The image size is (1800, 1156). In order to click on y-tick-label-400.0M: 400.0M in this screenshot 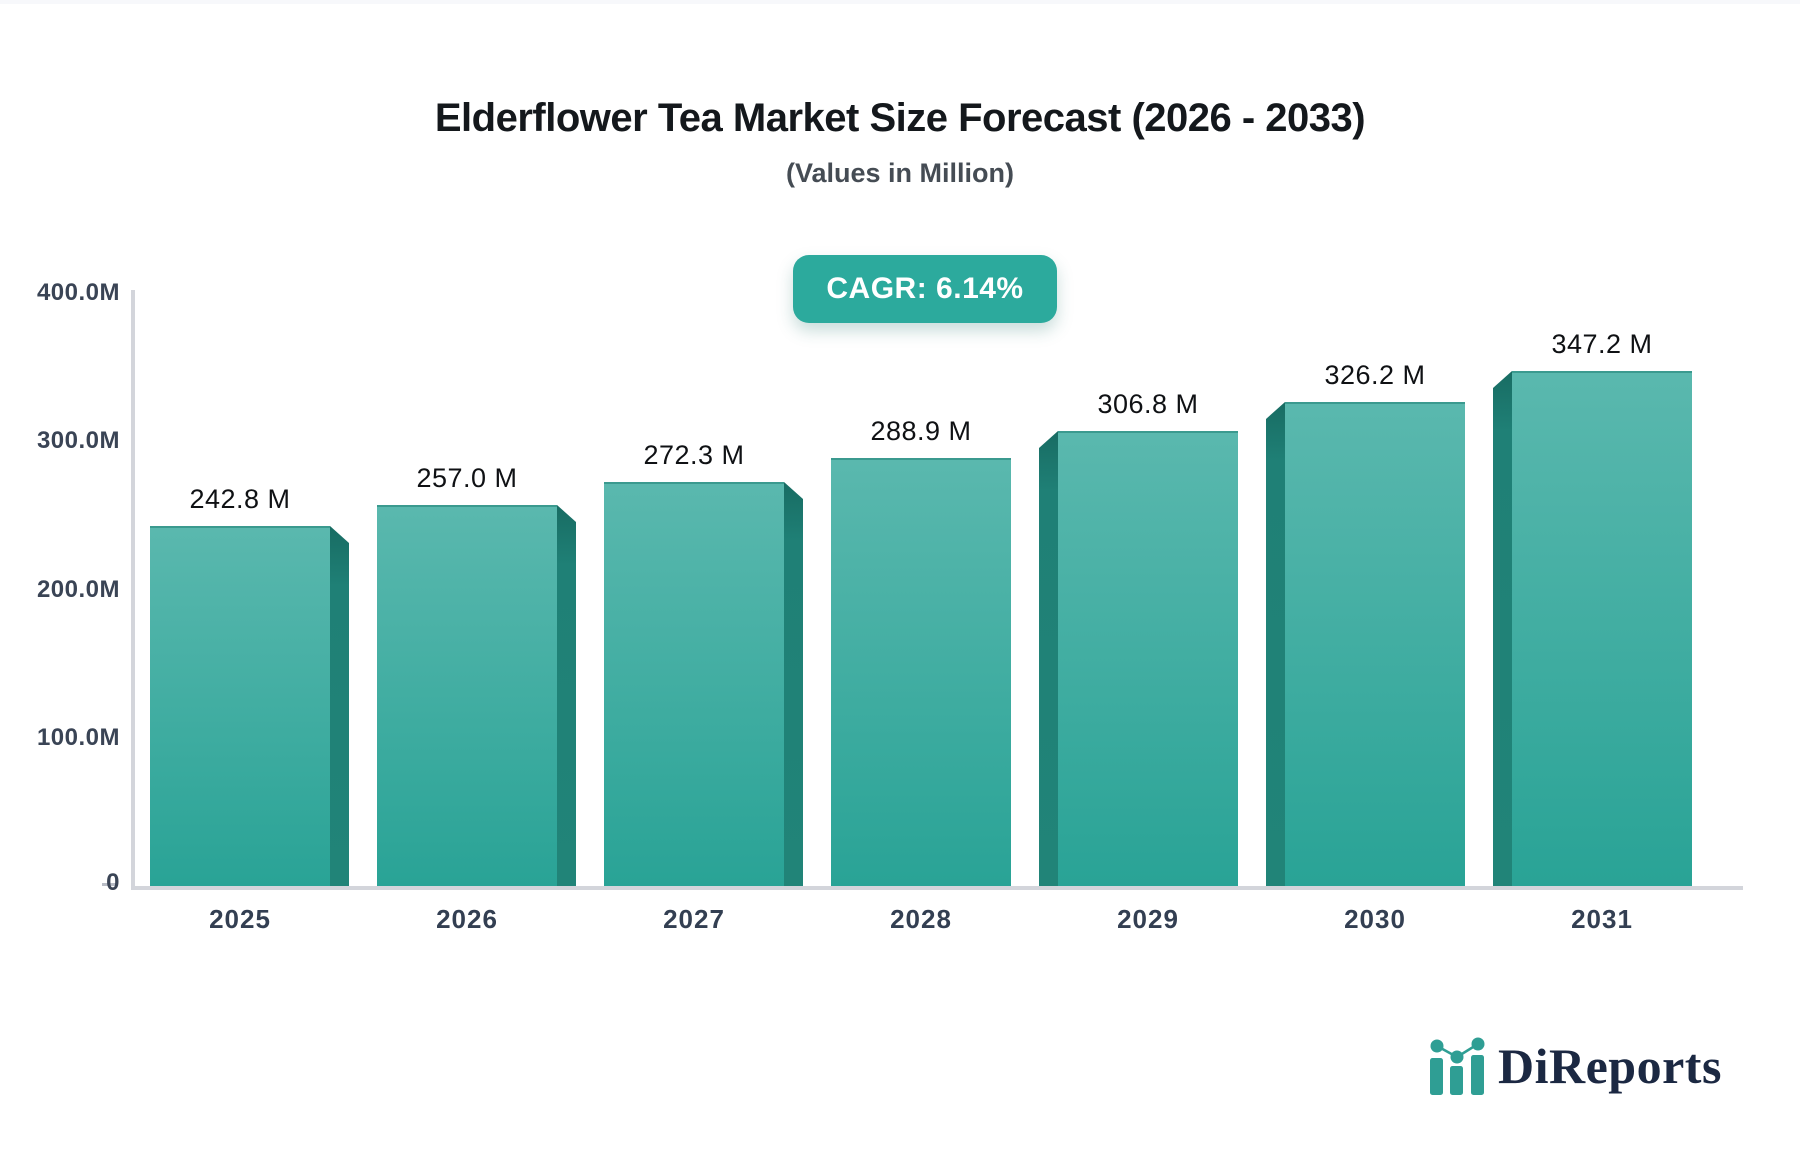, I will do `click(78, 292)`.